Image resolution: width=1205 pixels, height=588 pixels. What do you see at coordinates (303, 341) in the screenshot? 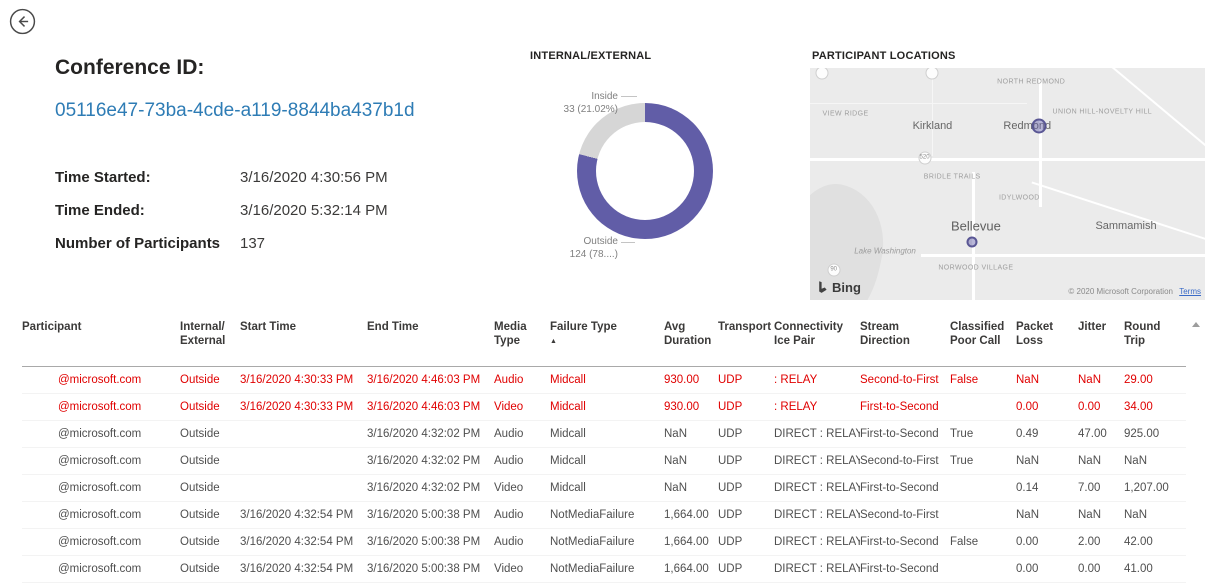
I see `column-header-start-time: Start Time` at bounding box center [303, 341].